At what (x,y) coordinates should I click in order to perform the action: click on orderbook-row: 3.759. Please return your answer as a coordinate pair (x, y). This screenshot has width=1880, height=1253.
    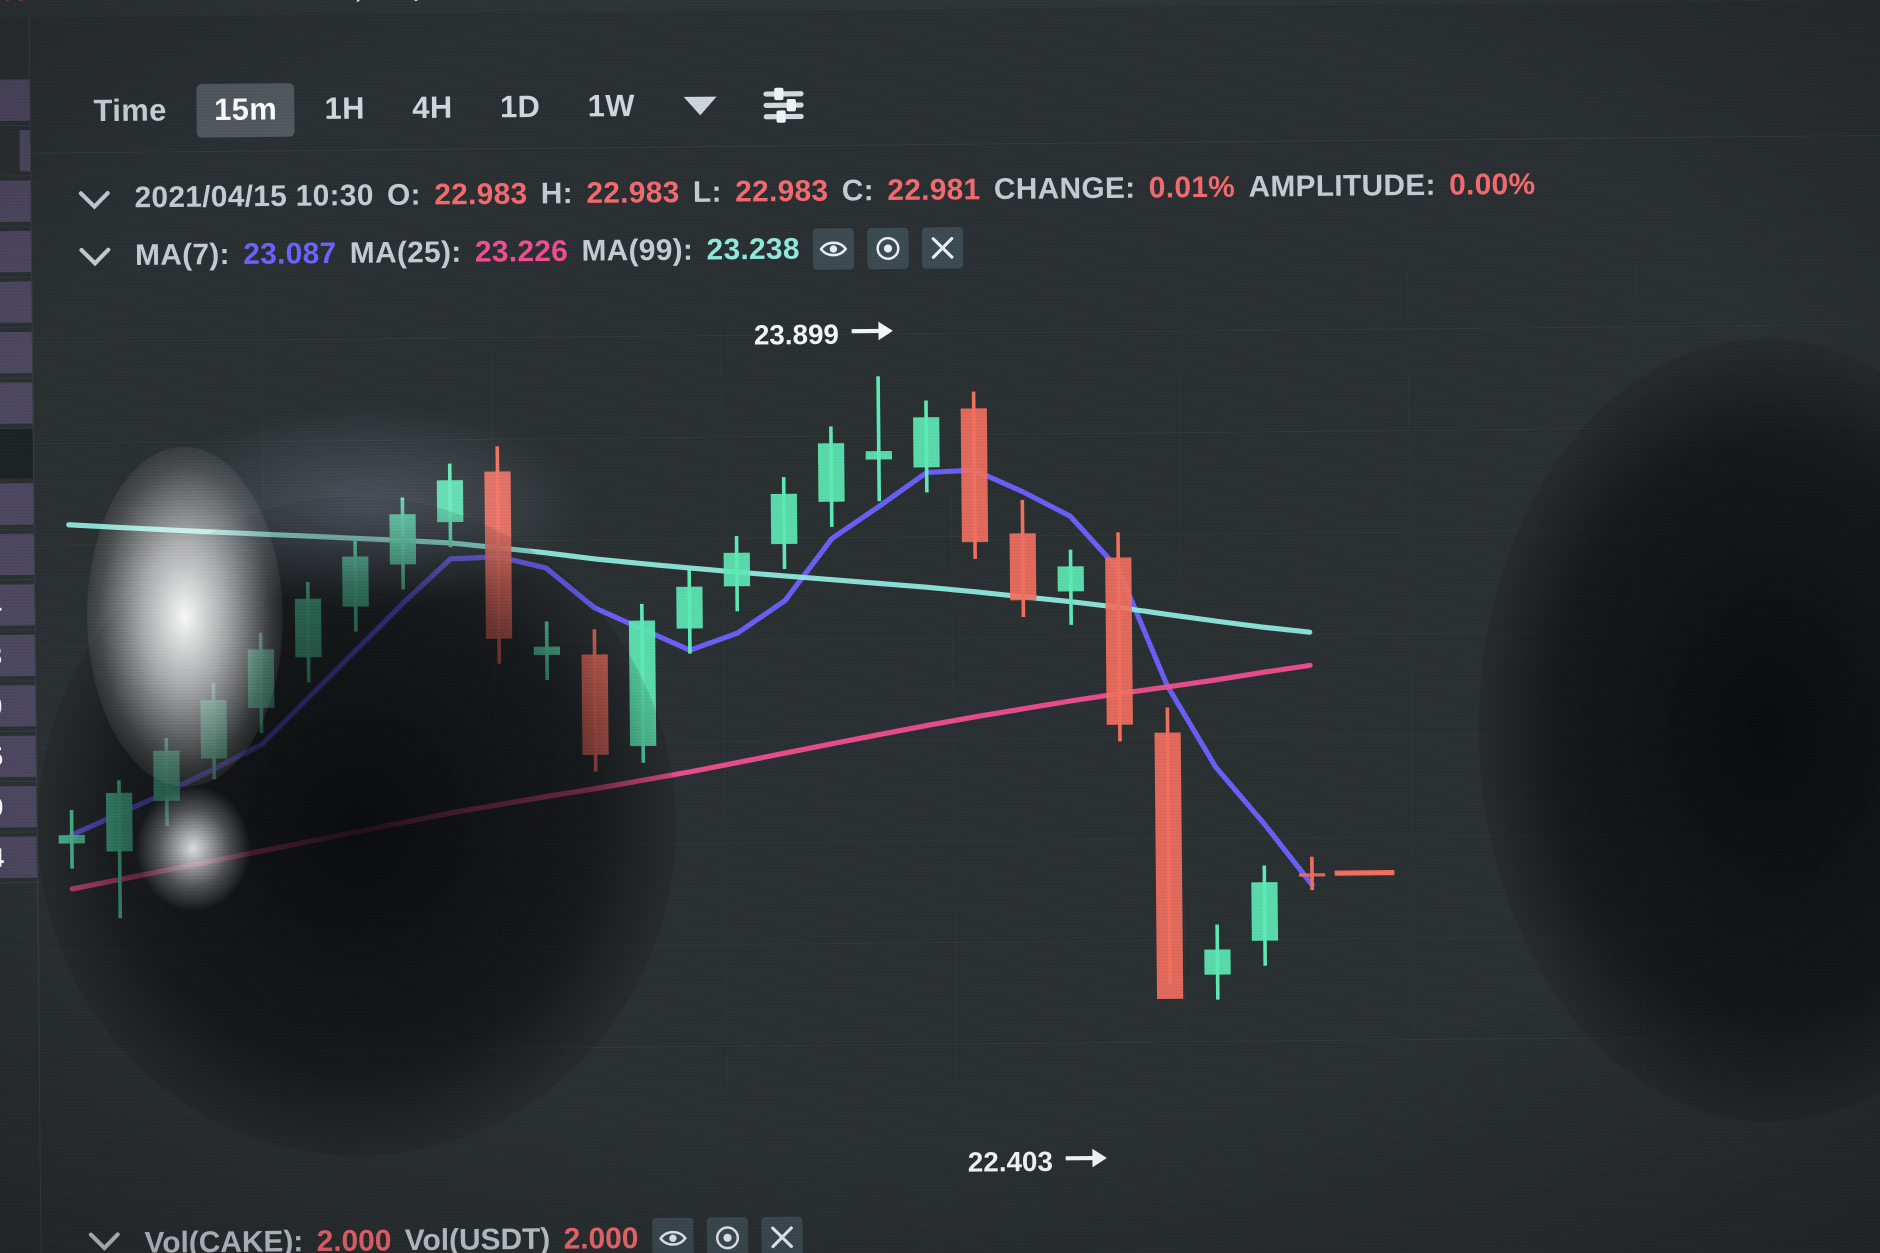
    Looking at the image, I should click on (17, 404).